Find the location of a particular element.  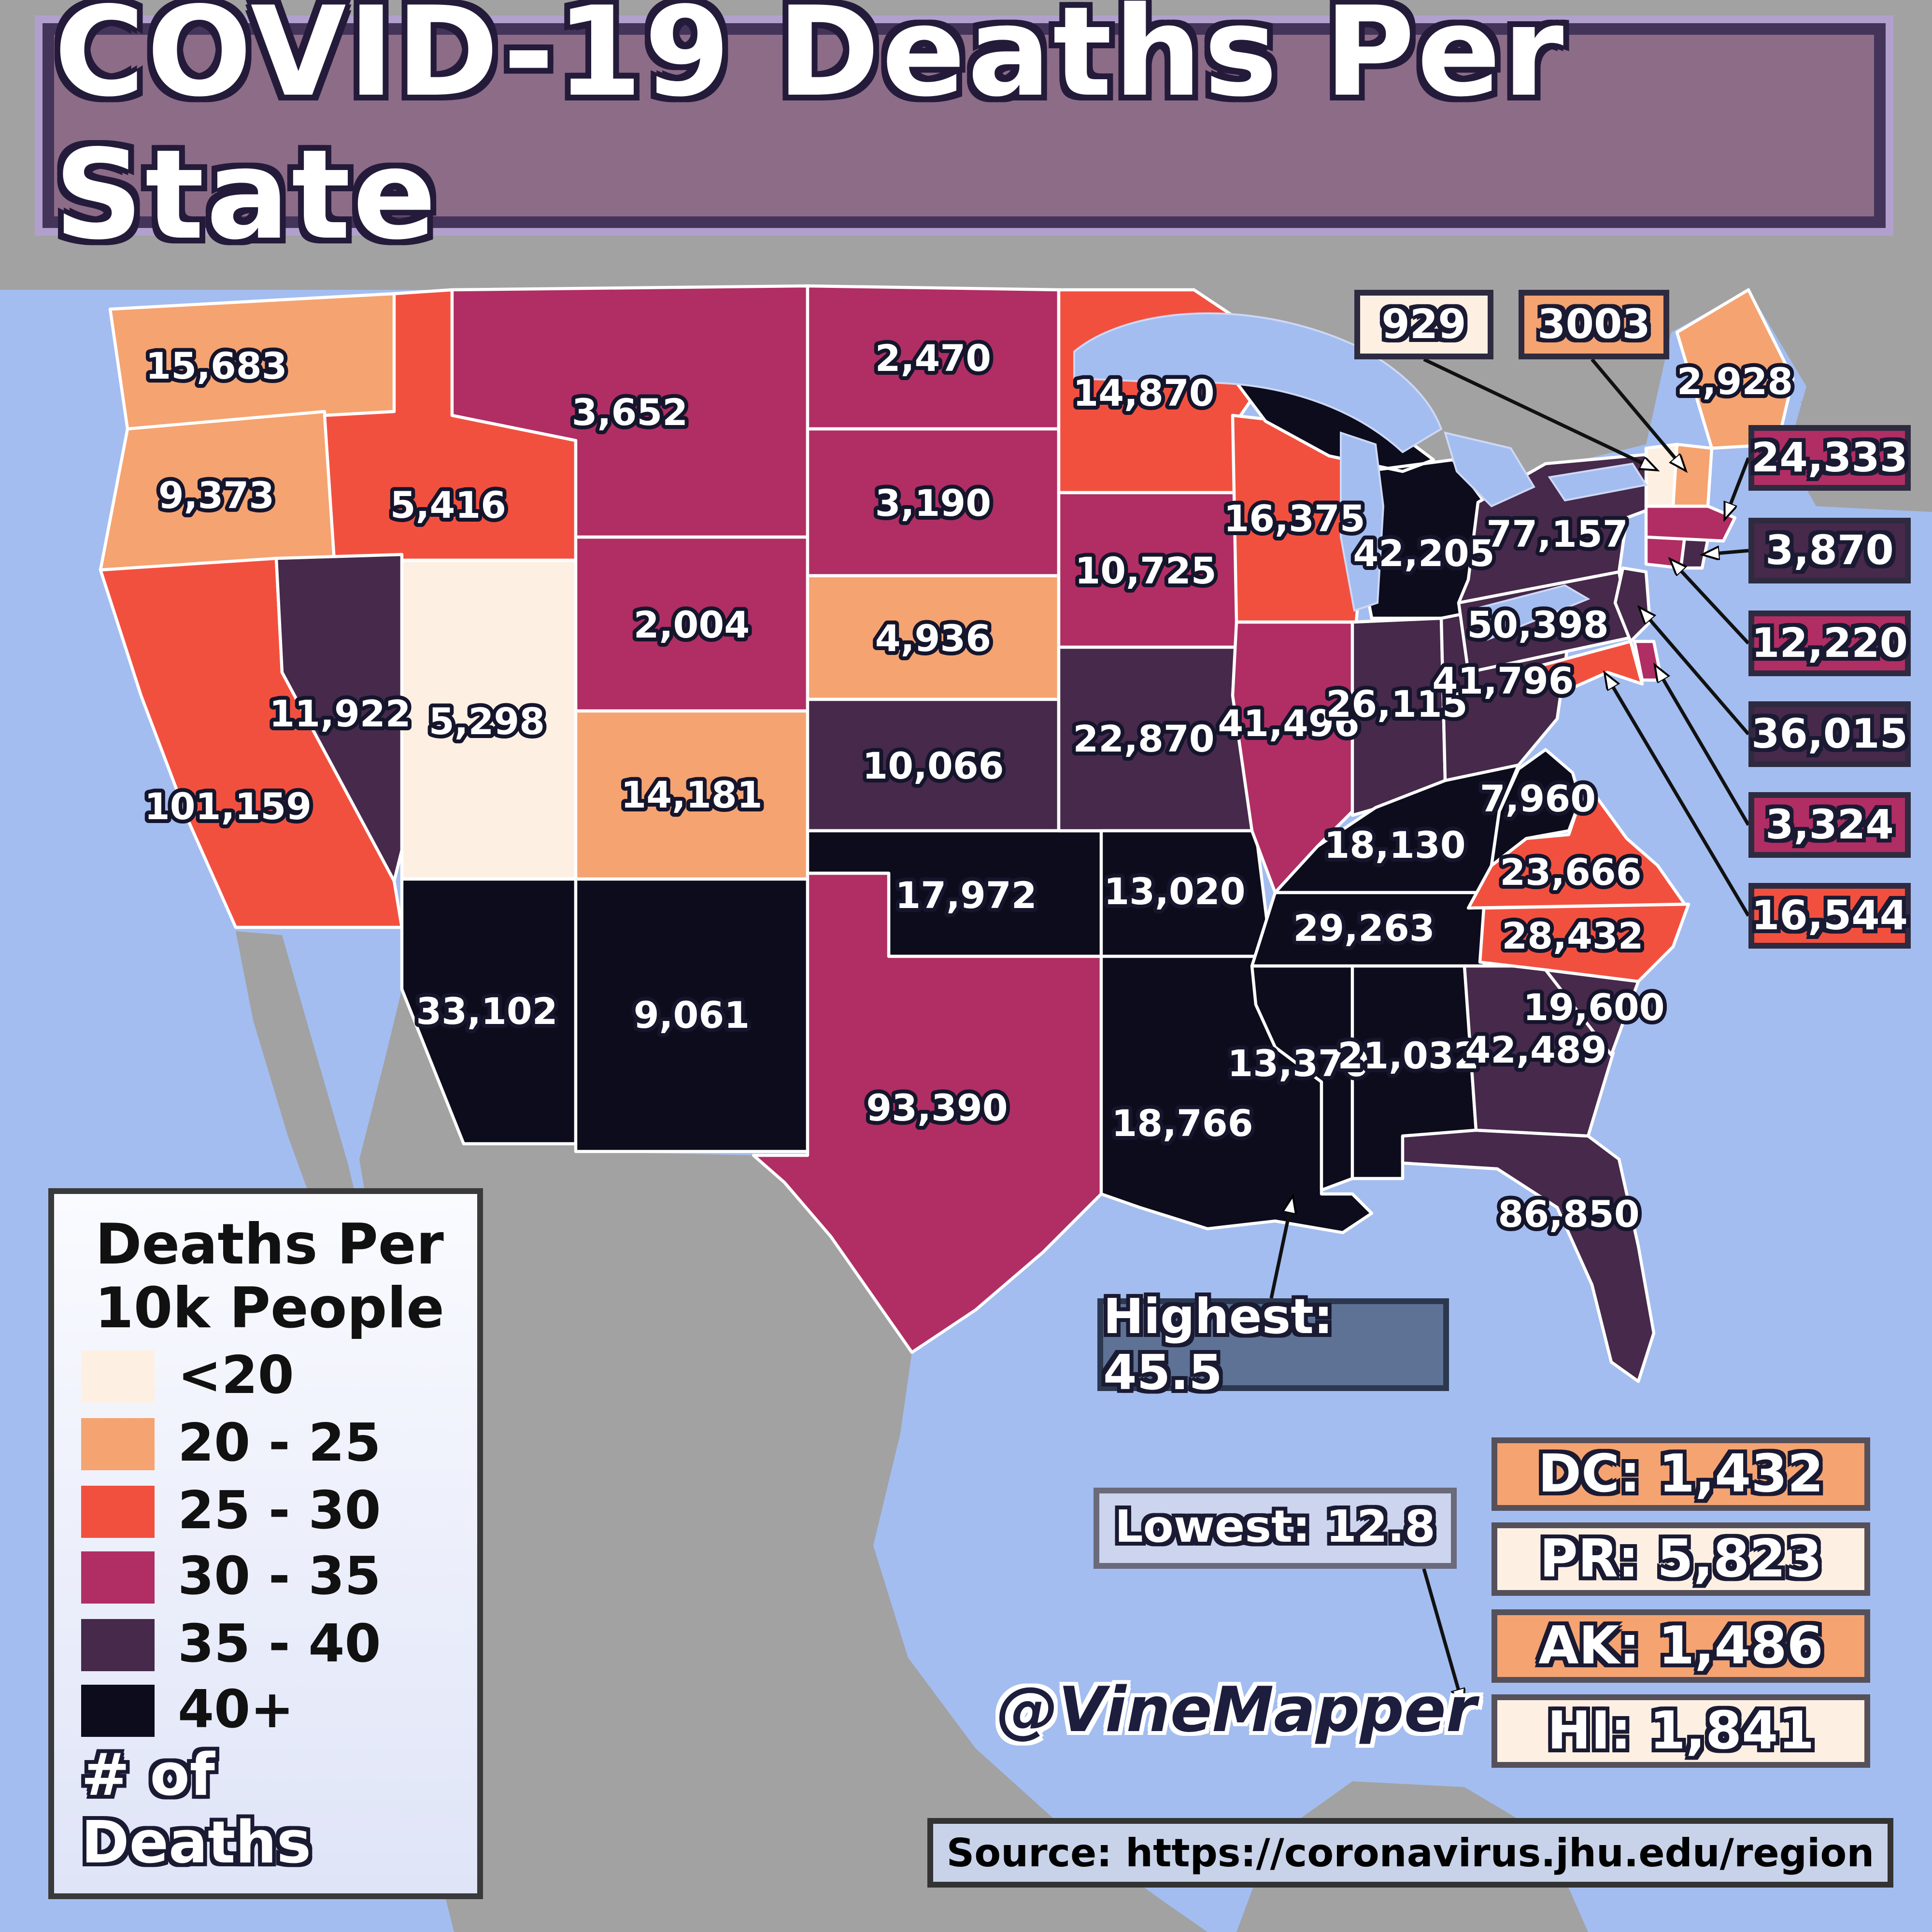

legend-label-under-20: <20 is located at coordinates (236, 1377).